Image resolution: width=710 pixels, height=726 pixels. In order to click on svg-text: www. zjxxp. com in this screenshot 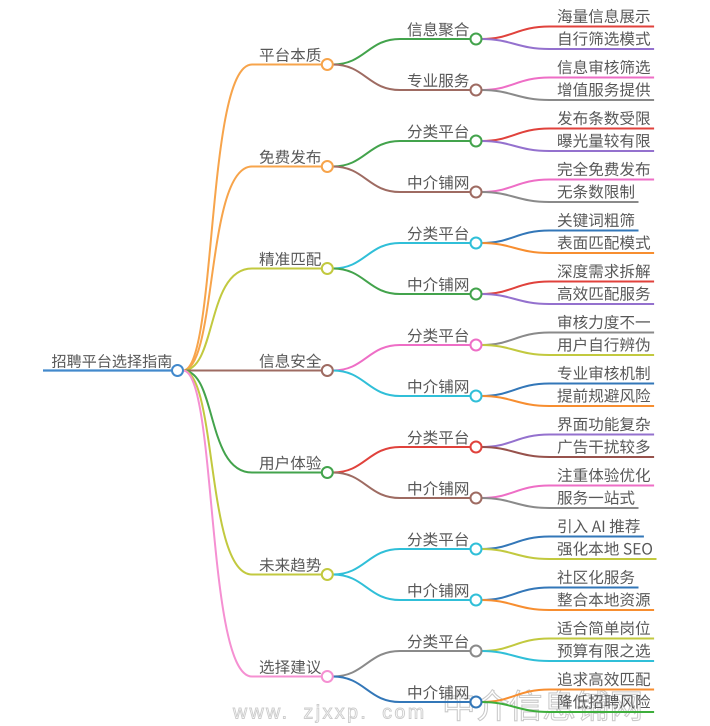, I will do `click(329, 713)`.